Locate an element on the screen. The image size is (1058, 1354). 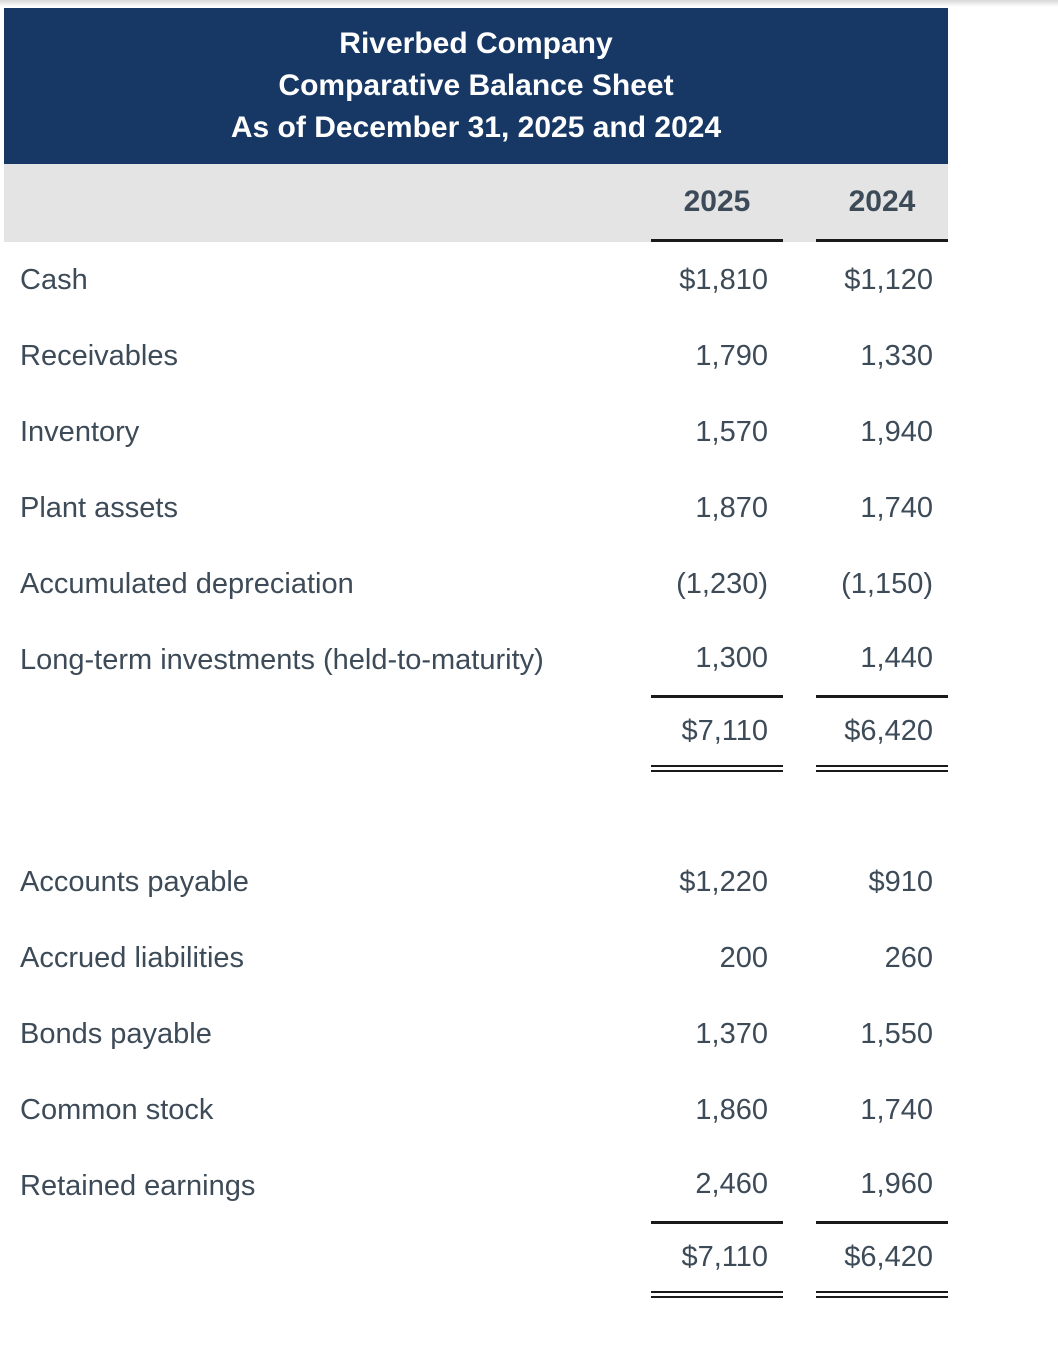
value-2025: 1,860 is located at coordinates (731, 1109).